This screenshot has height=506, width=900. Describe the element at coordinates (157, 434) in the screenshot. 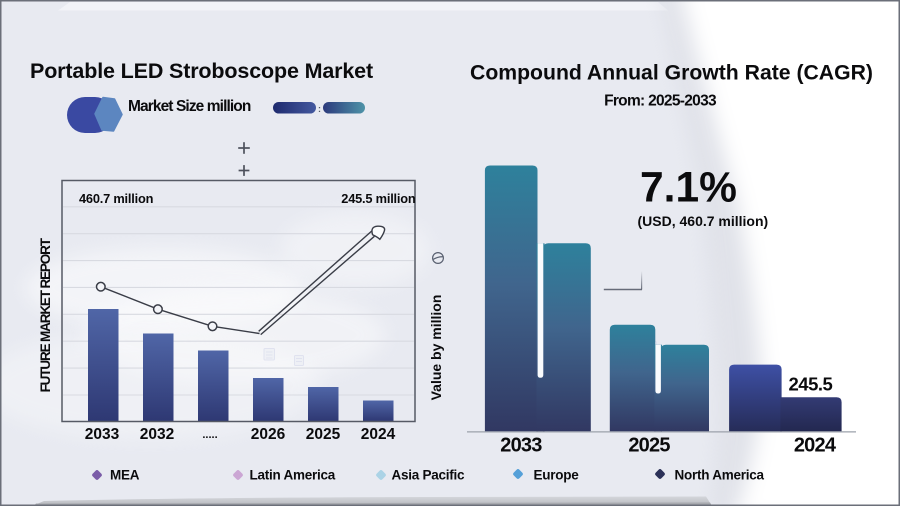

I see `svg-text: 2032` at that location.